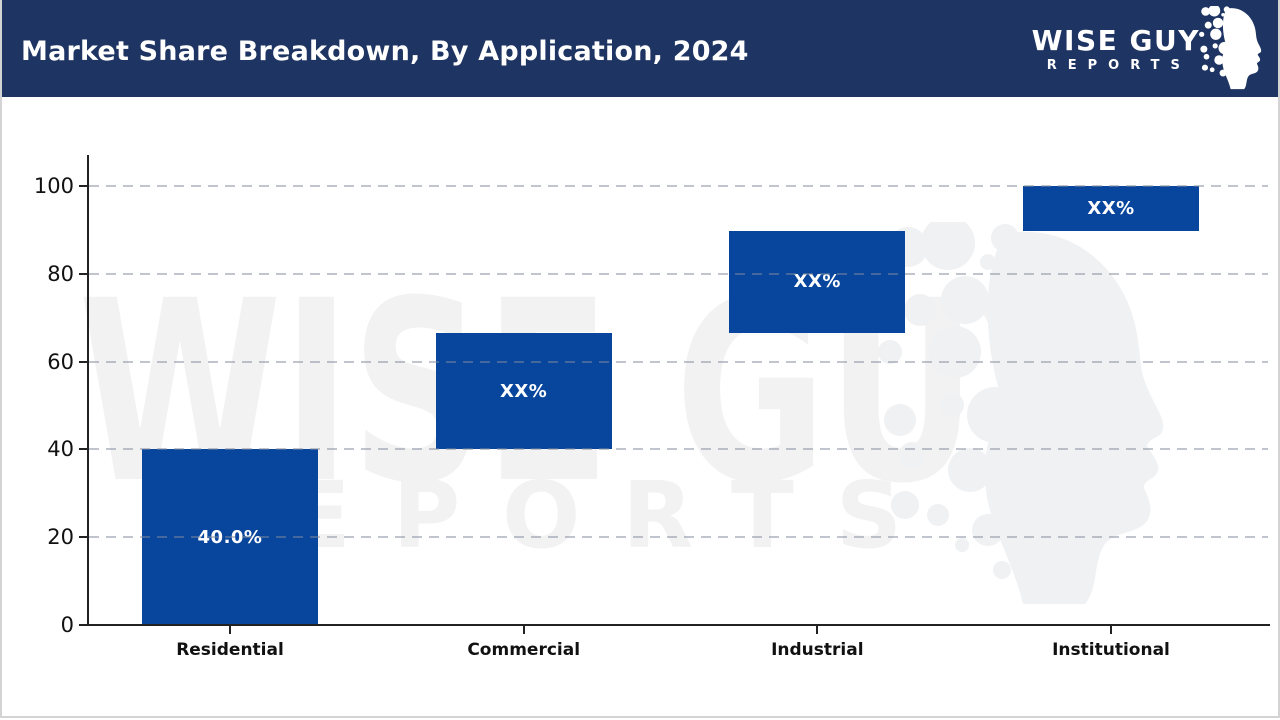  What do you see at coordinates (1118, 65) in the screenshot?
I see `logo-subtext: REPORTS` at bounding box center [1118, 65].